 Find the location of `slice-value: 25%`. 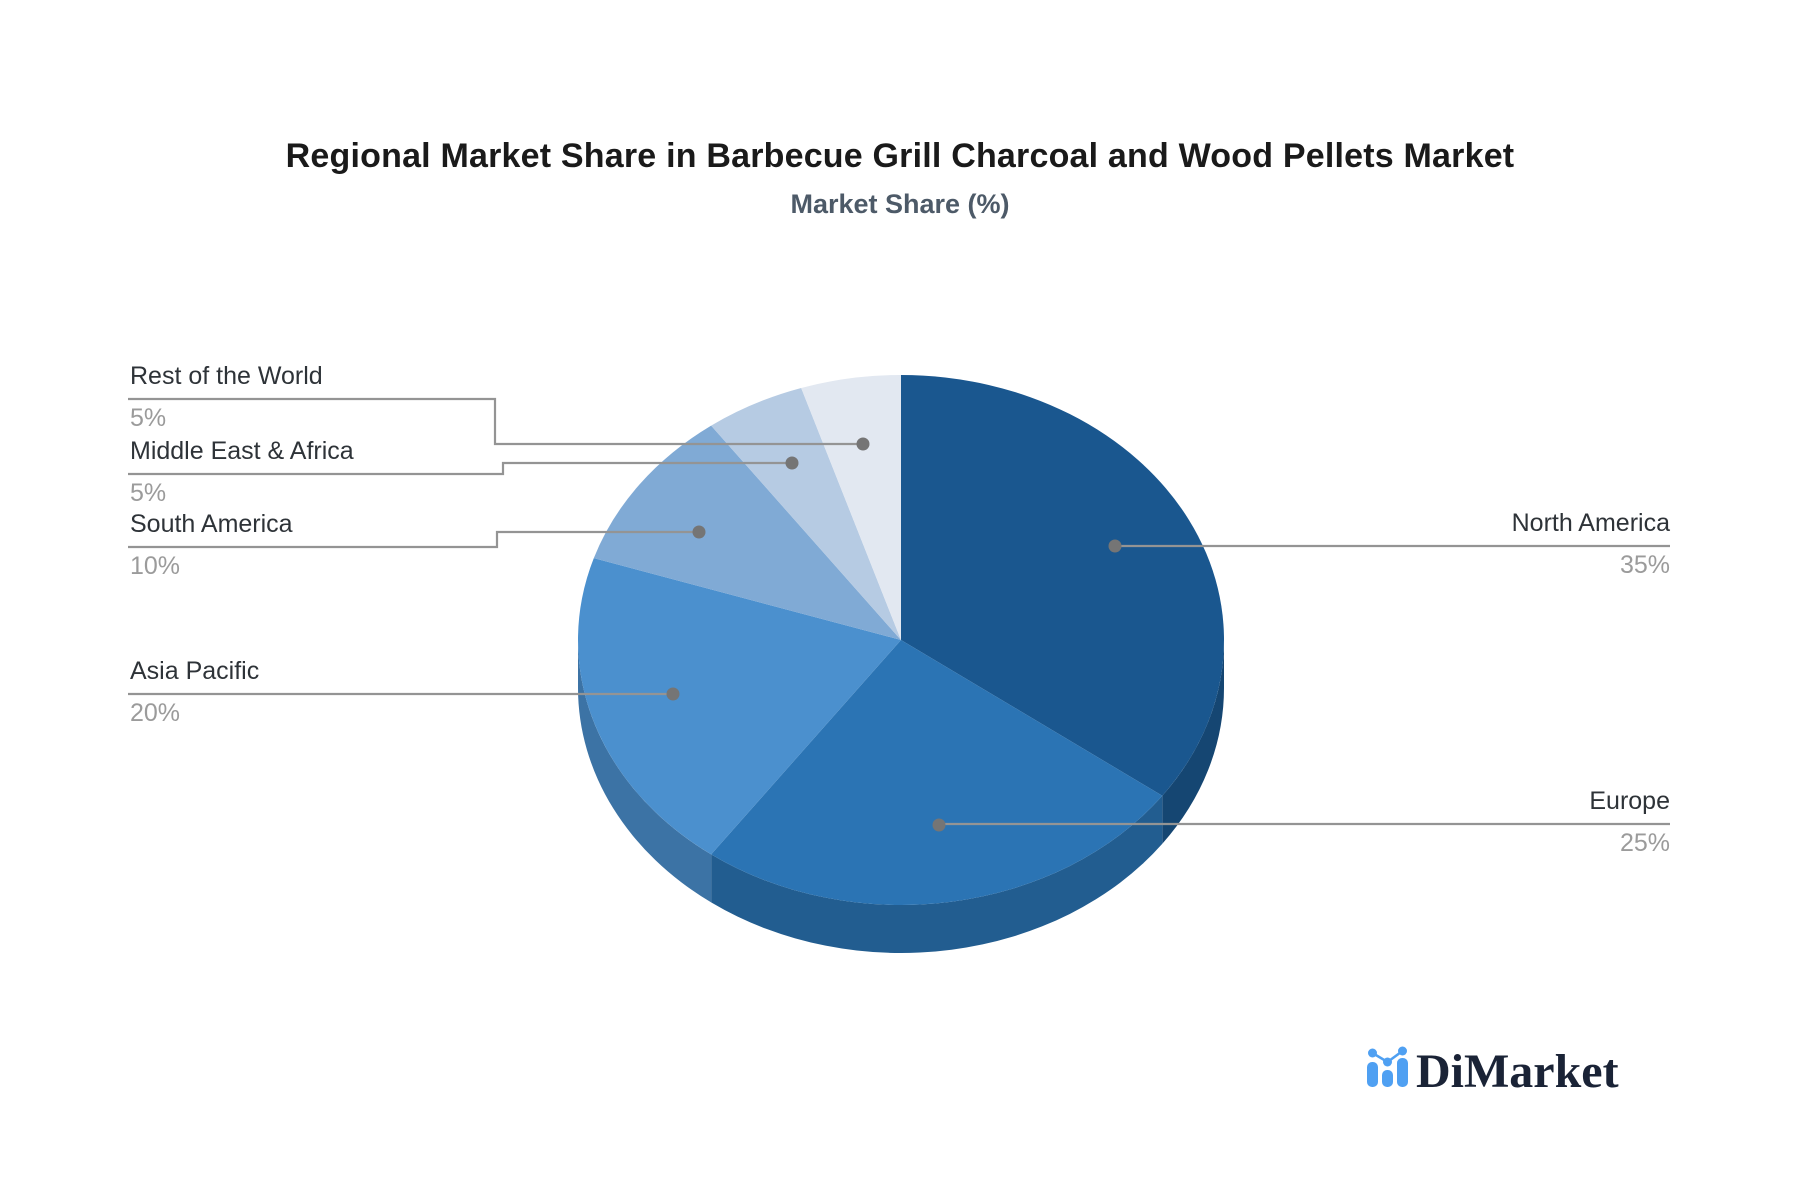

slice-value: 25% is located at coordinates (1644, 843).